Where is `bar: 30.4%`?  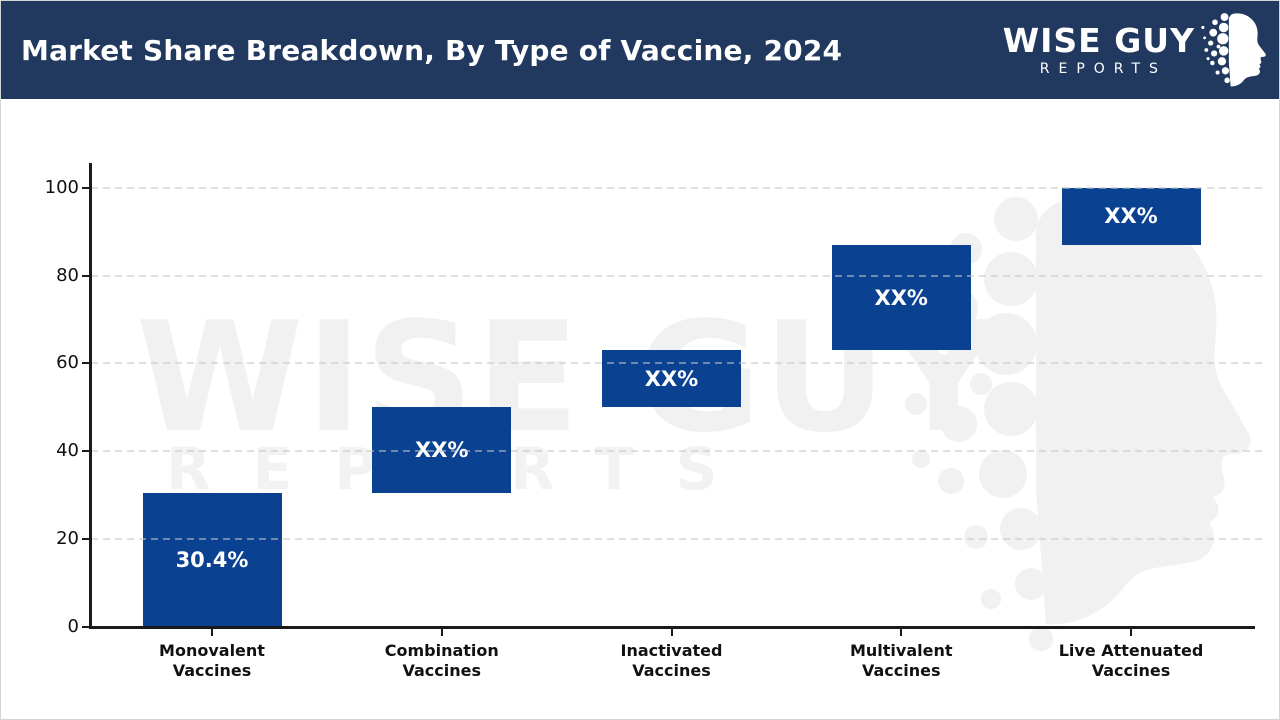
bar: 30.4% is located at coordinates (212, 560).